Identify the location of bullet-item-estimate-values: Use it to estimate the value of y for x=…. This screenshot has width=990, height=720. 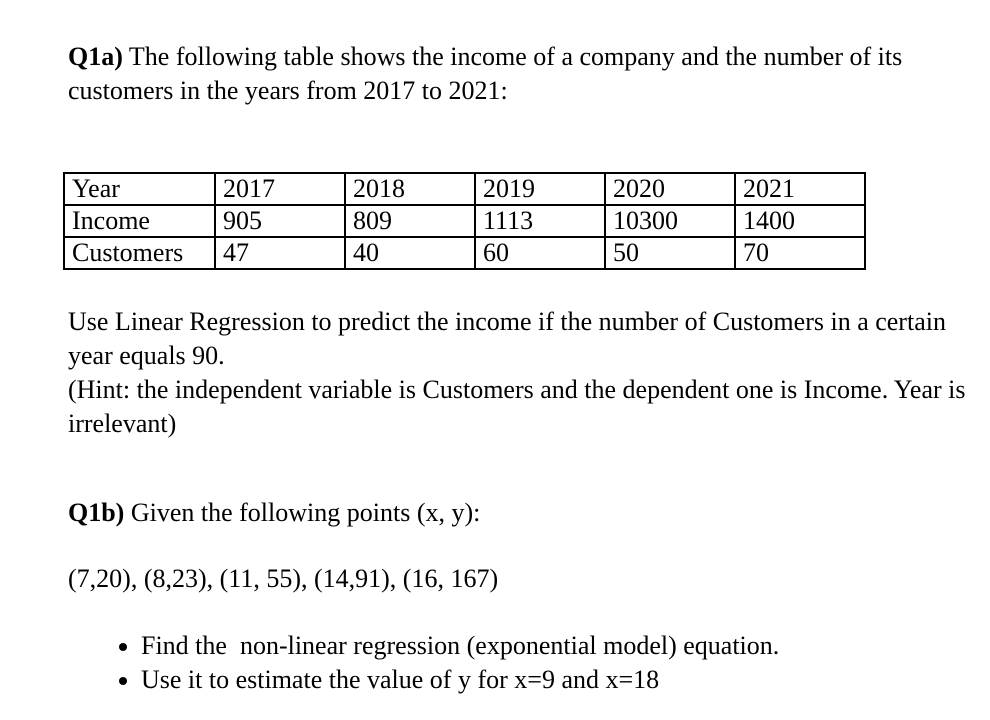
(565, 680).